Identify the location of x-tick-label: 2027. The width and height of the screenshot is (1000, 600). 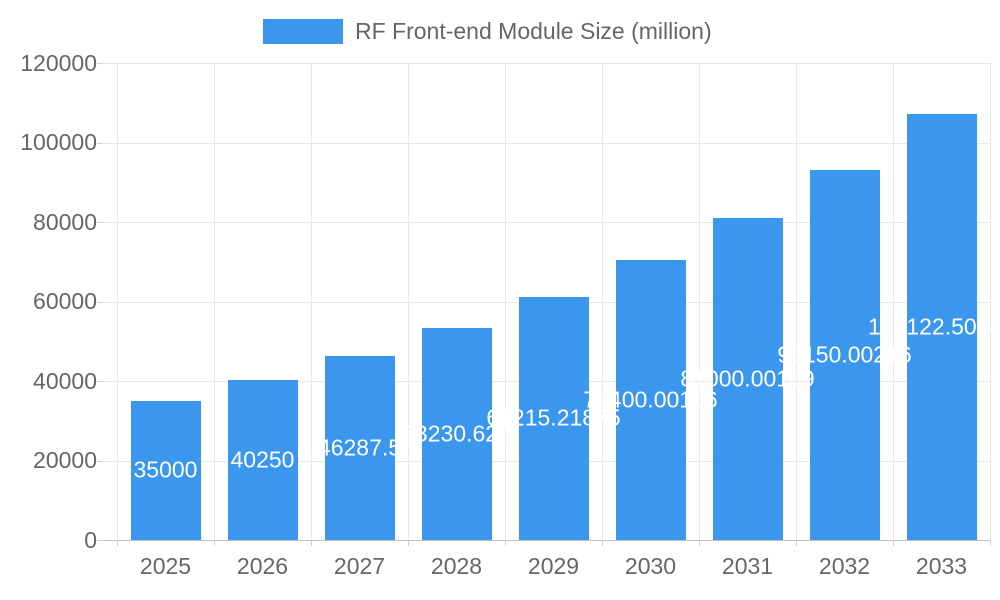
(359, 566).